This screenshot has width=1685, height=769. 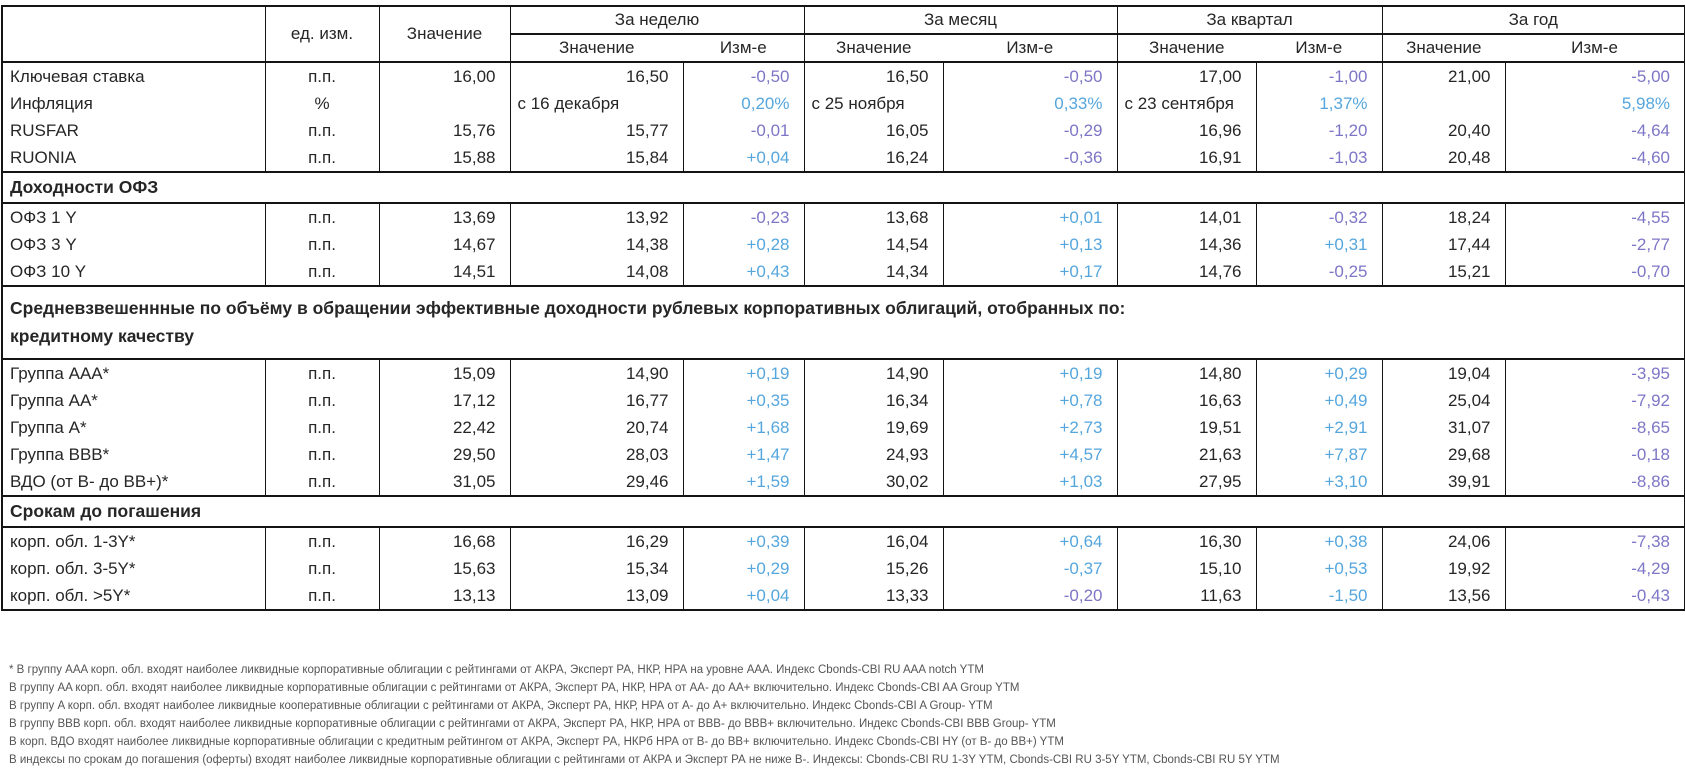 I want to click on current-value-cell: 15,09, so click(x=444, y=373).